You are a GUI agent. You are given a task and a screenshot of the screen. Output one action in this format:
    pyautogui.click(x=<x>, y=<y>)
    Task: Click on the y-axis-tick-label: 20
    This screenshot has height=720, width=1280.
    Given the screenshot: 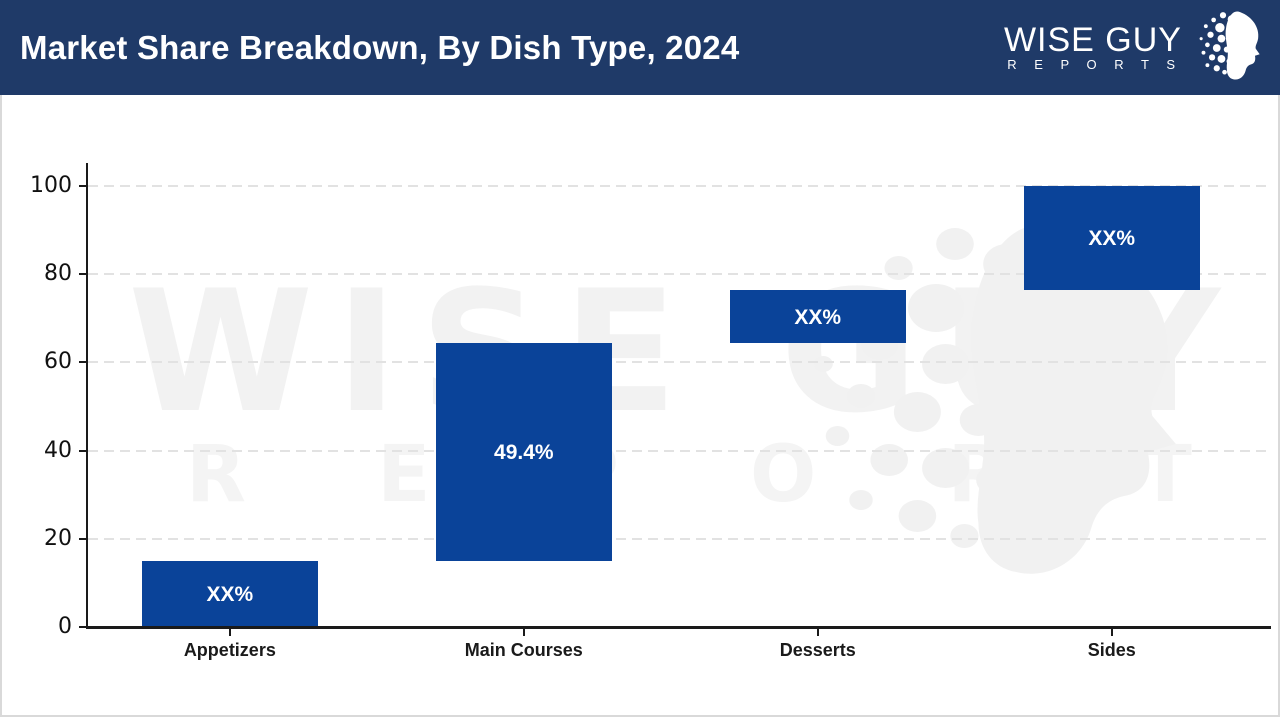 What is the action you would take?
    pyautogui.click(x=58, y=538)
    